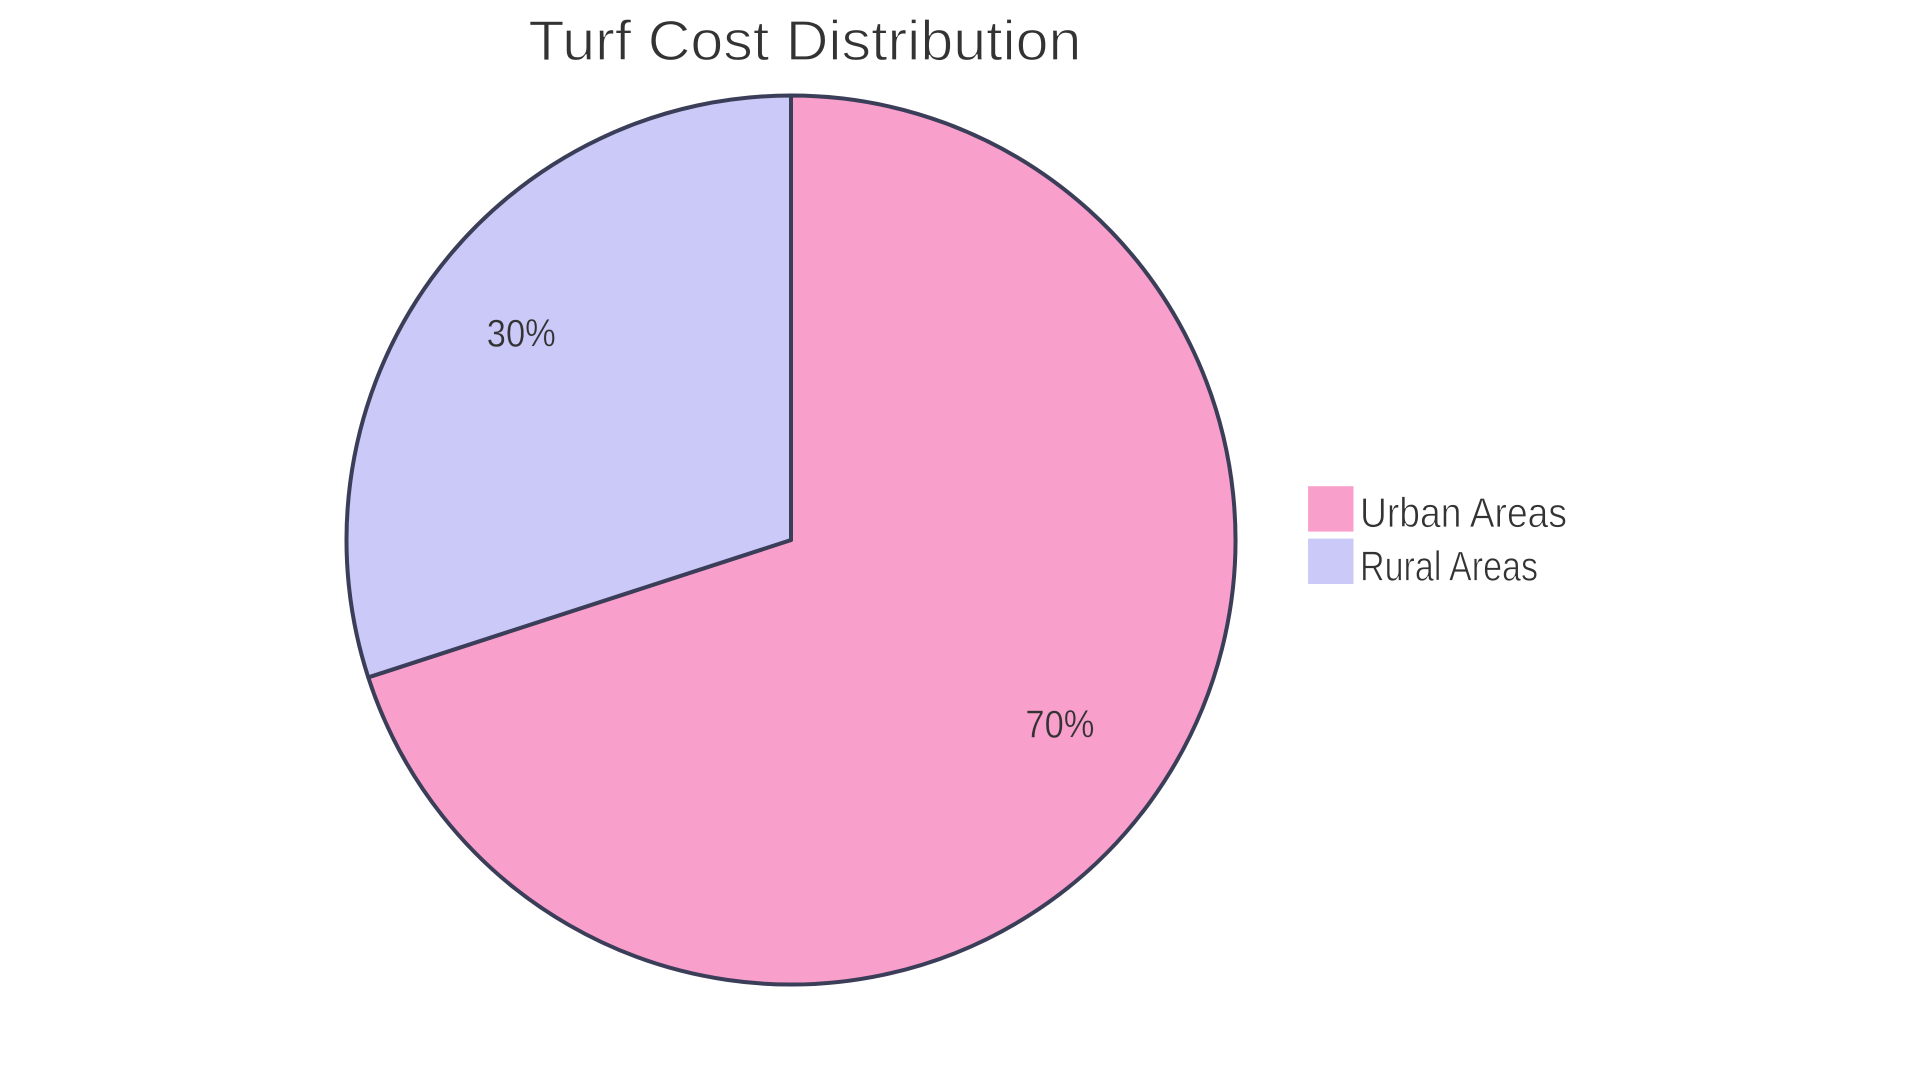 This screenshot has width=1920, height=1083. What do you see at coordinates (1449, 566) in the screenshot?
I see `svg-text: Rural Areas` at bounding box center [1449, 566].